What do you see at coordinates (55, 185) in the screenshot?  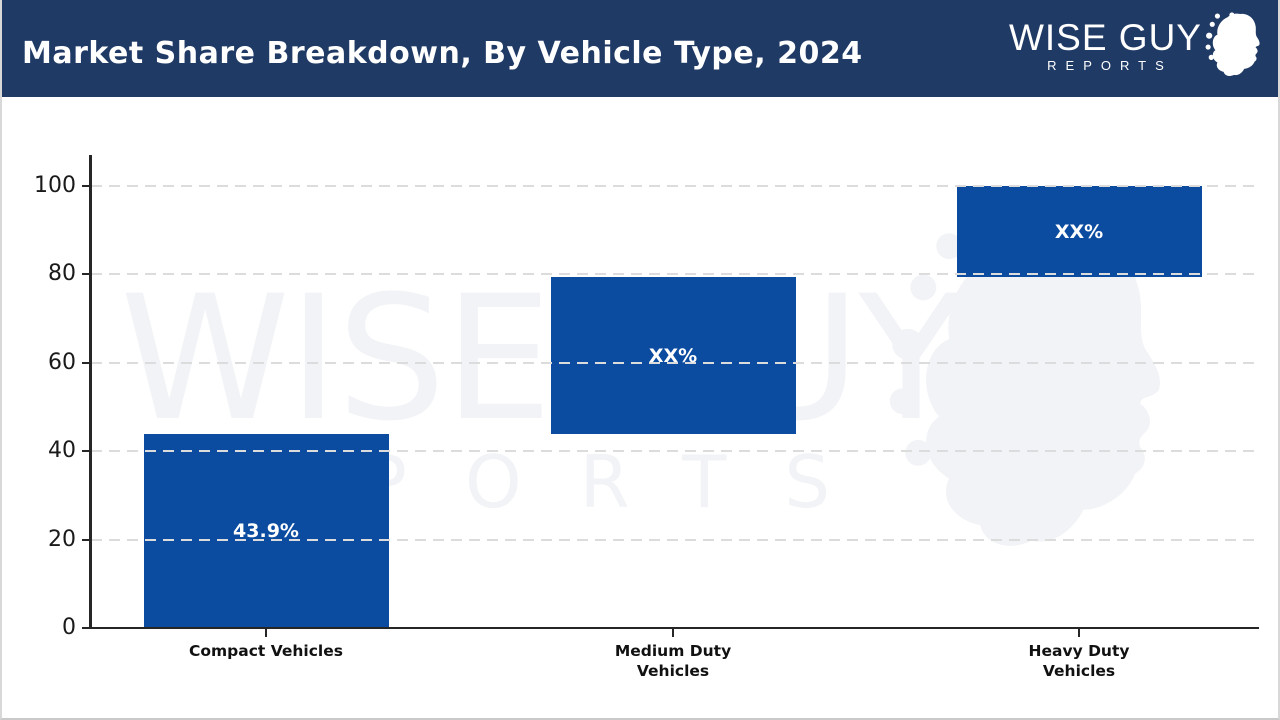 I see `y-tick-label: 100` at bounding box center [55, 185].